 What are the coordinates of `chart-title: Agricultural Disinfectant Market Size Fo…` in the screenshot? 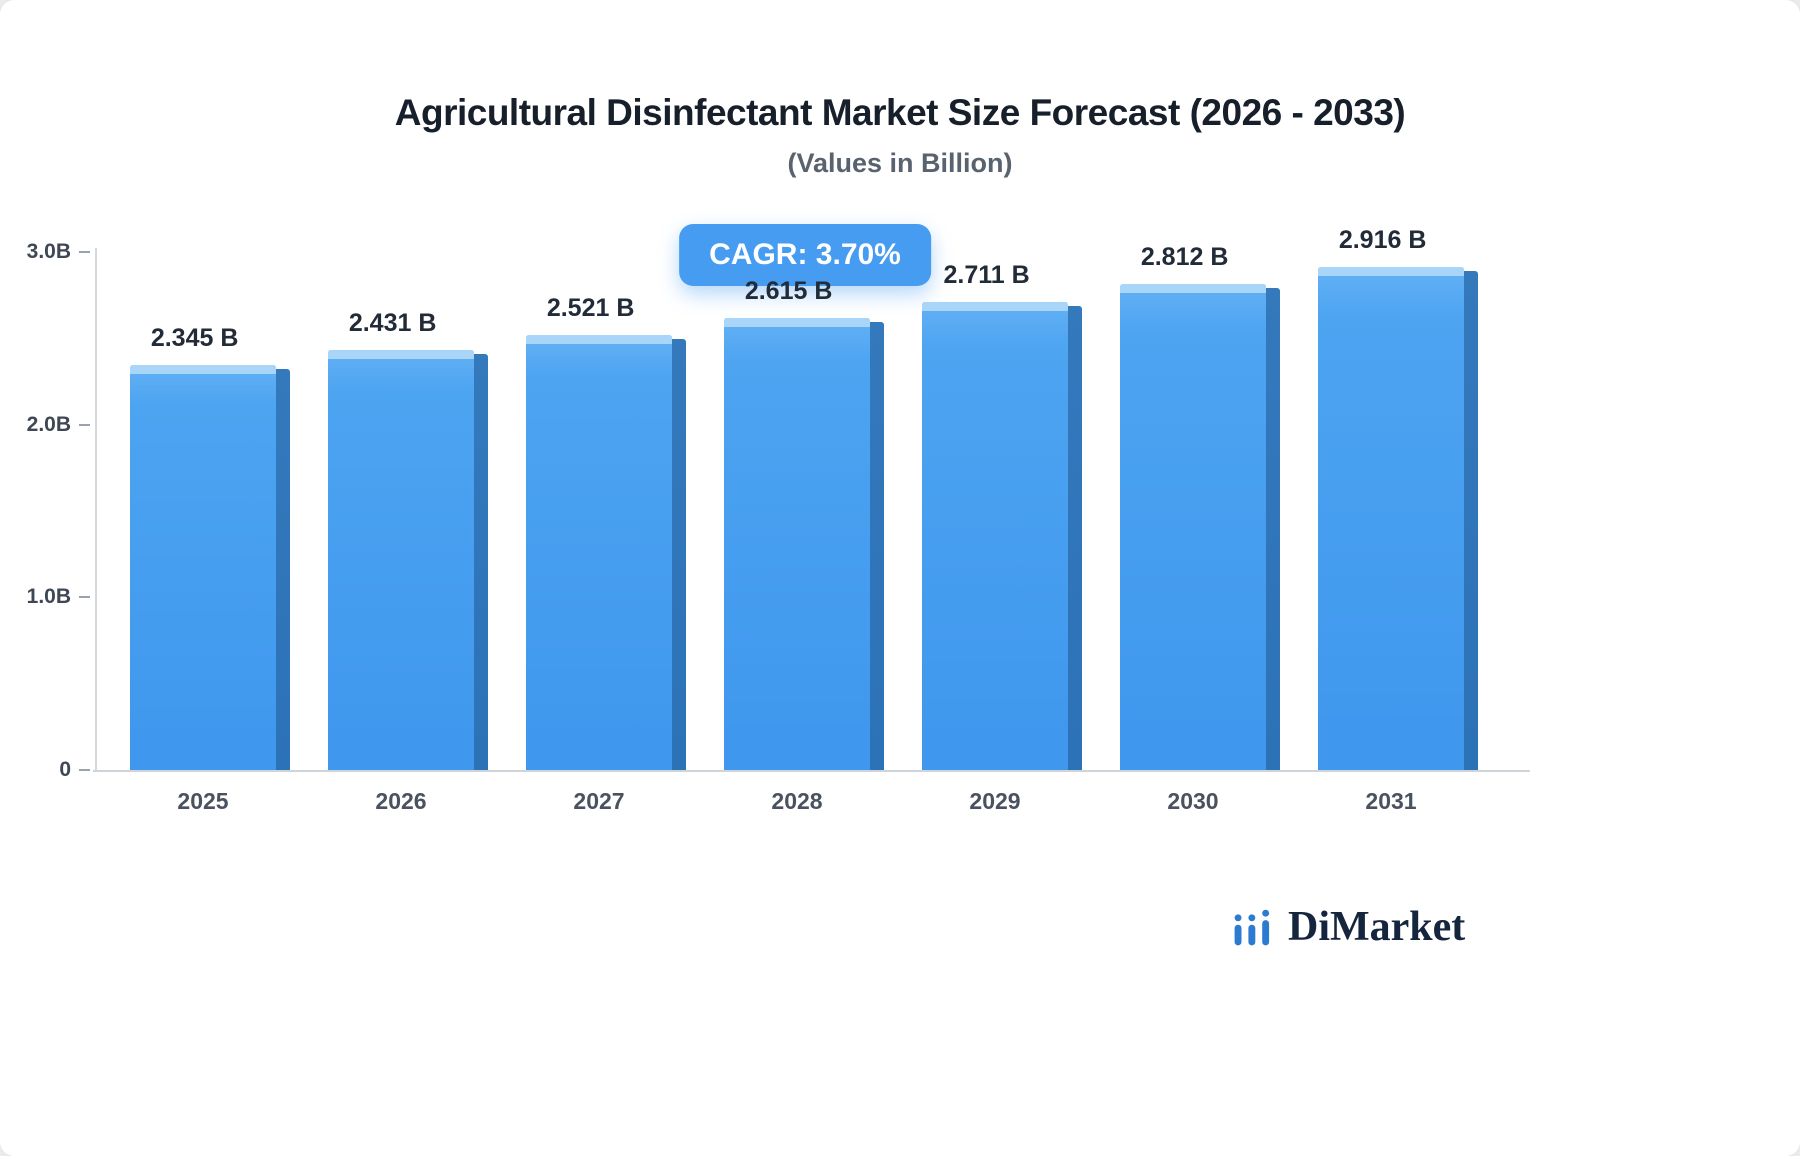 It's located at (900, 112).